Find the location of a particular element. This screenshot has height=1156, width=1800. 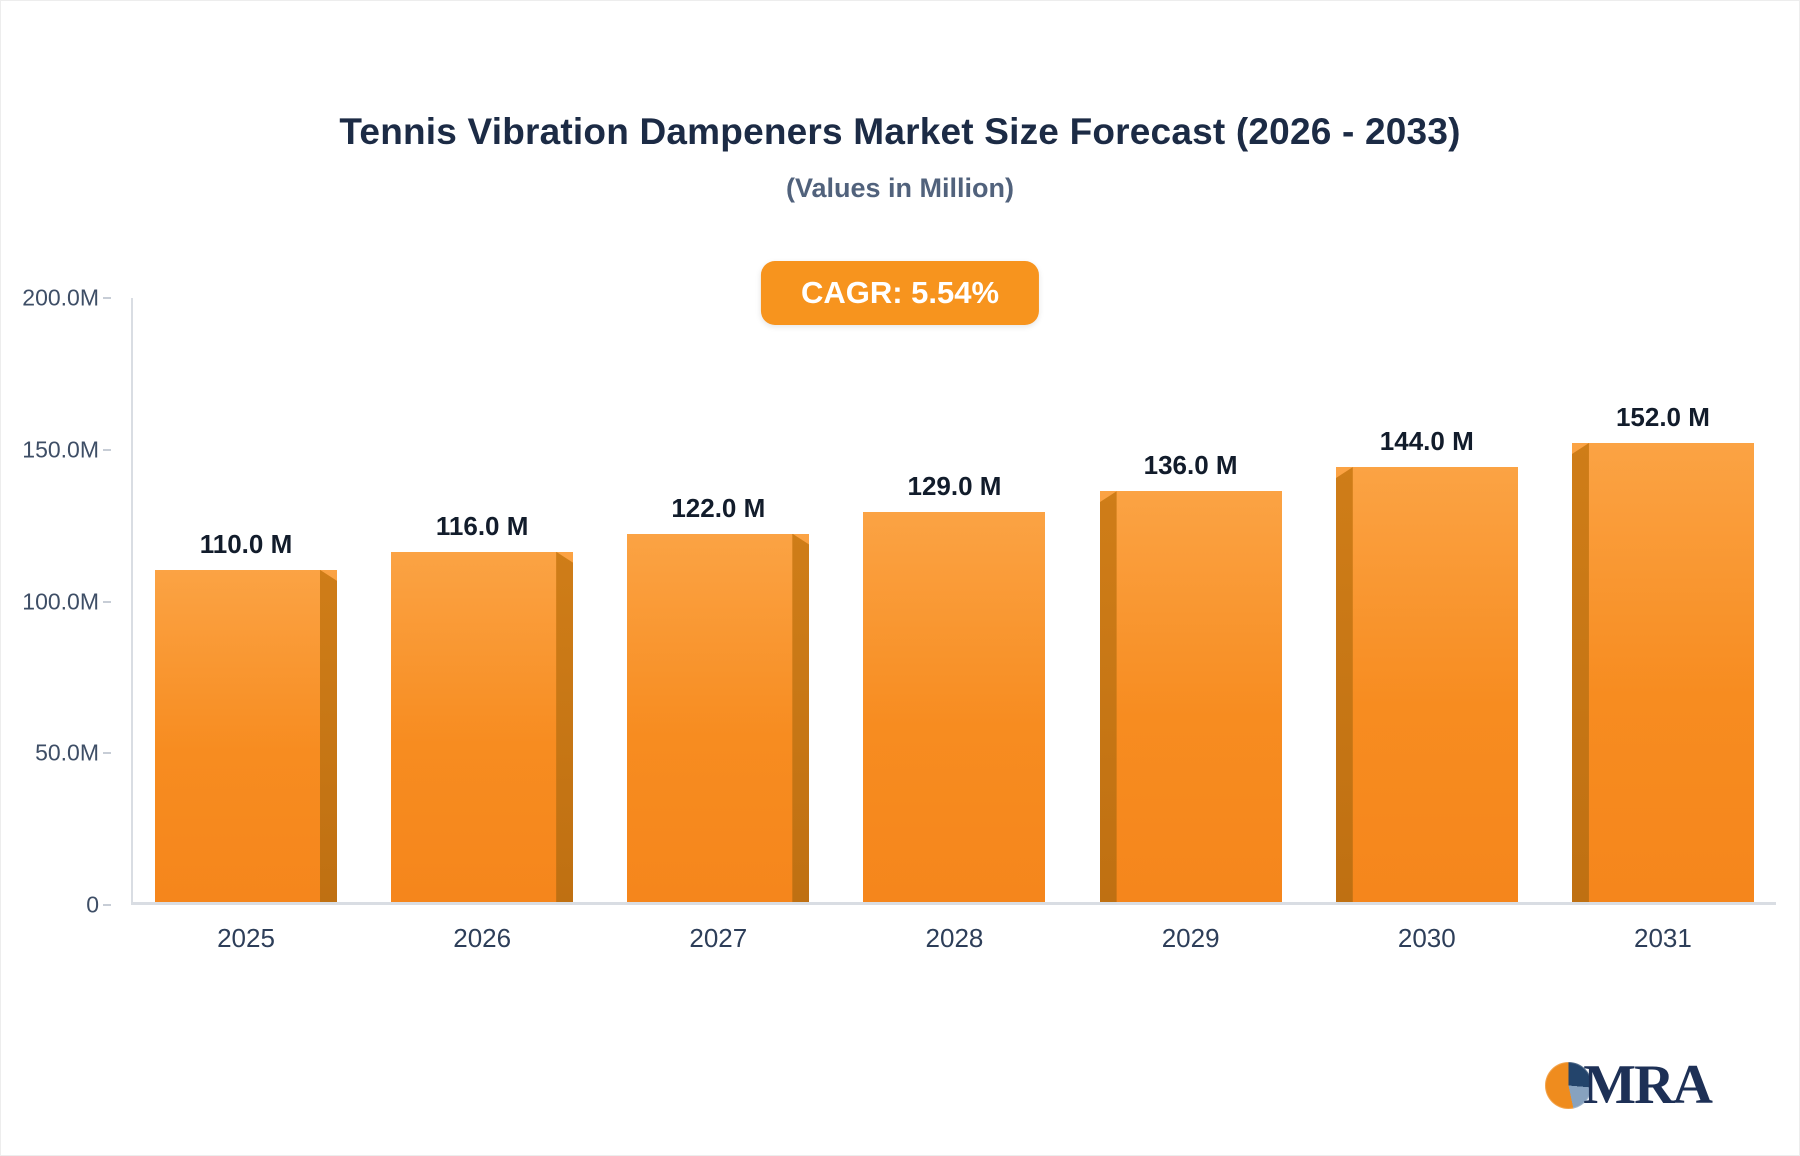

x-axis-label: 2029 is located at coordinates (1190, 938).